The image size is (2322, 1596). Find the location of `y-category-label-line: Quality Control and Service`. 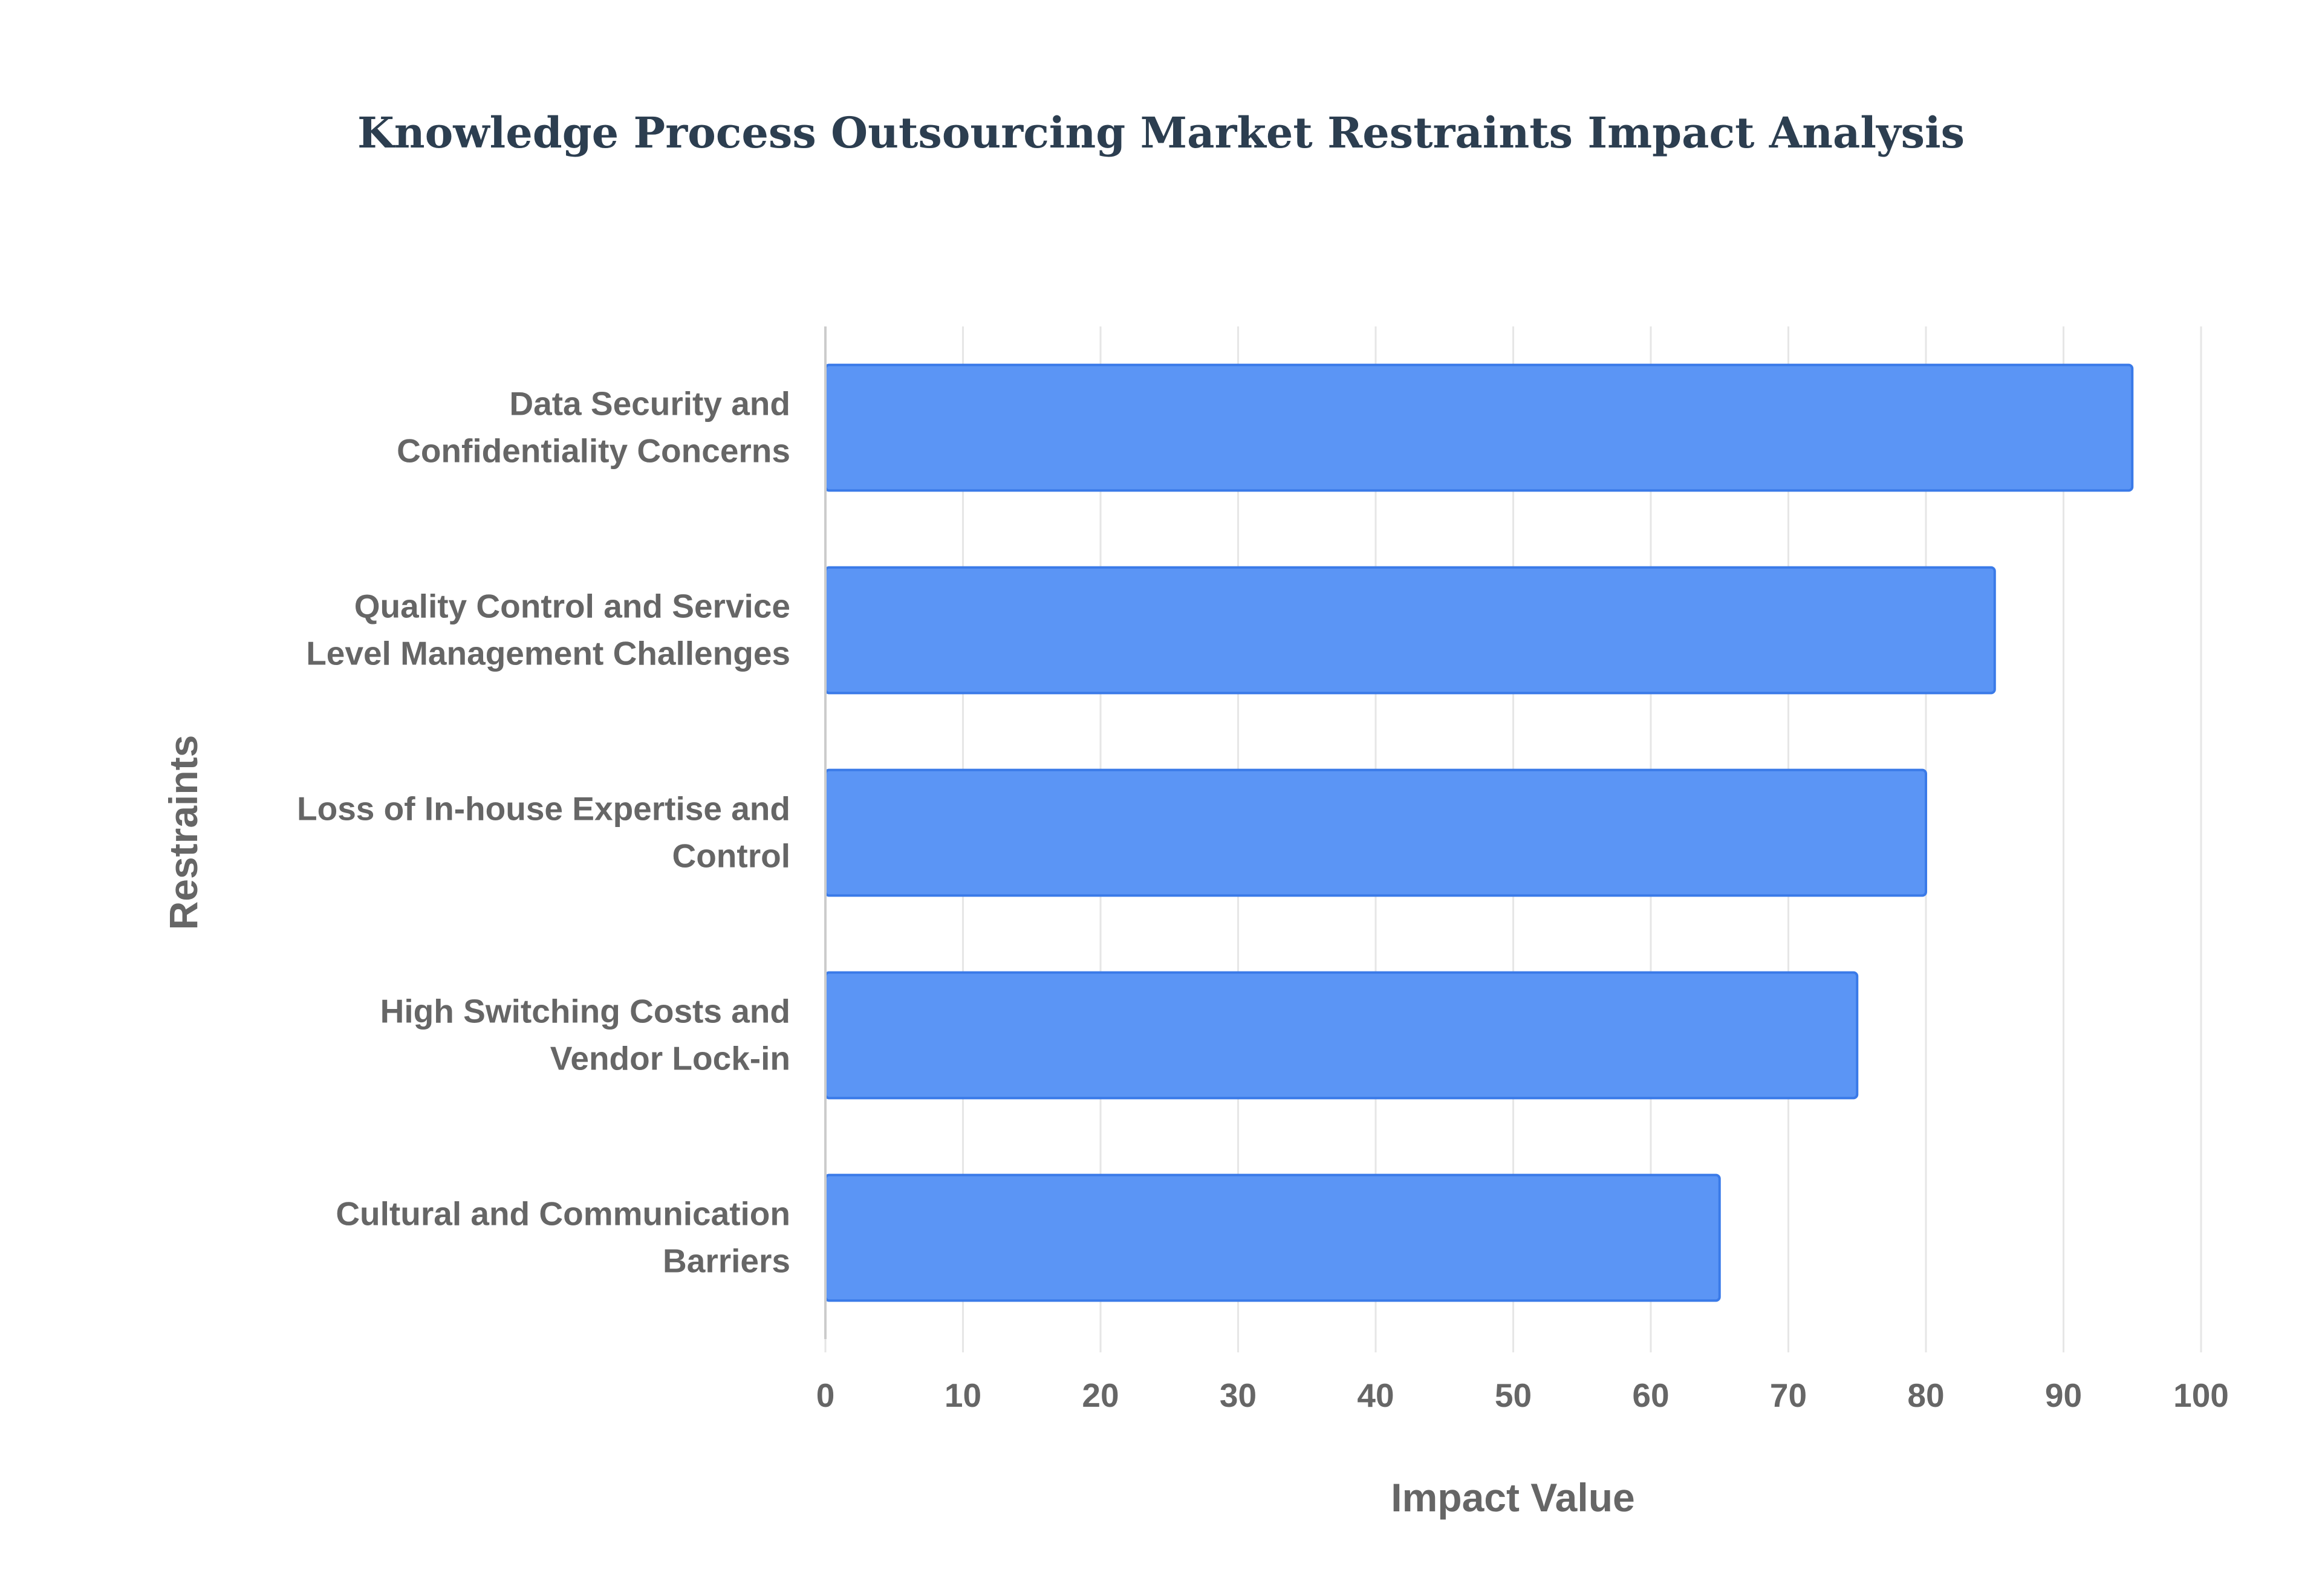

y-category-label-line: Quality Control and Service is located at coordinates (572, 606).